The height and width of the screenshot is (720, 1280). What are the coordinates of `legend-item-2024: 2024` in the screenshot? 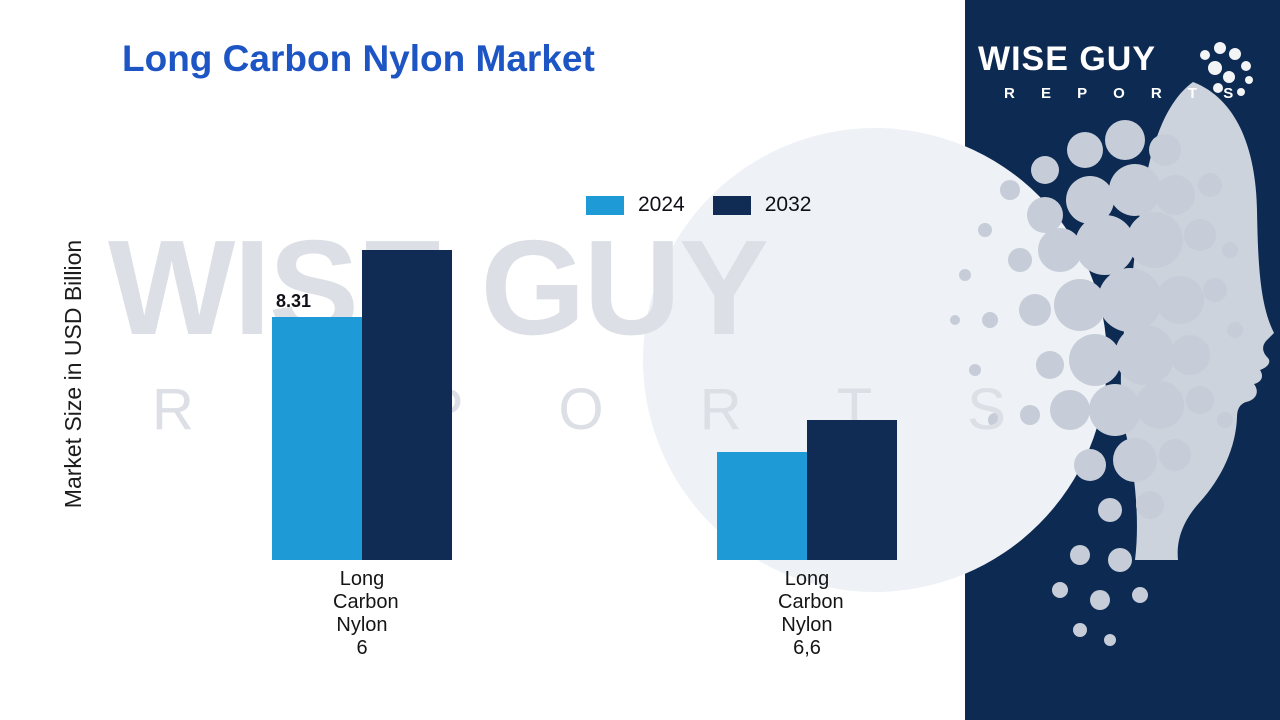 It's located at (635, 205).